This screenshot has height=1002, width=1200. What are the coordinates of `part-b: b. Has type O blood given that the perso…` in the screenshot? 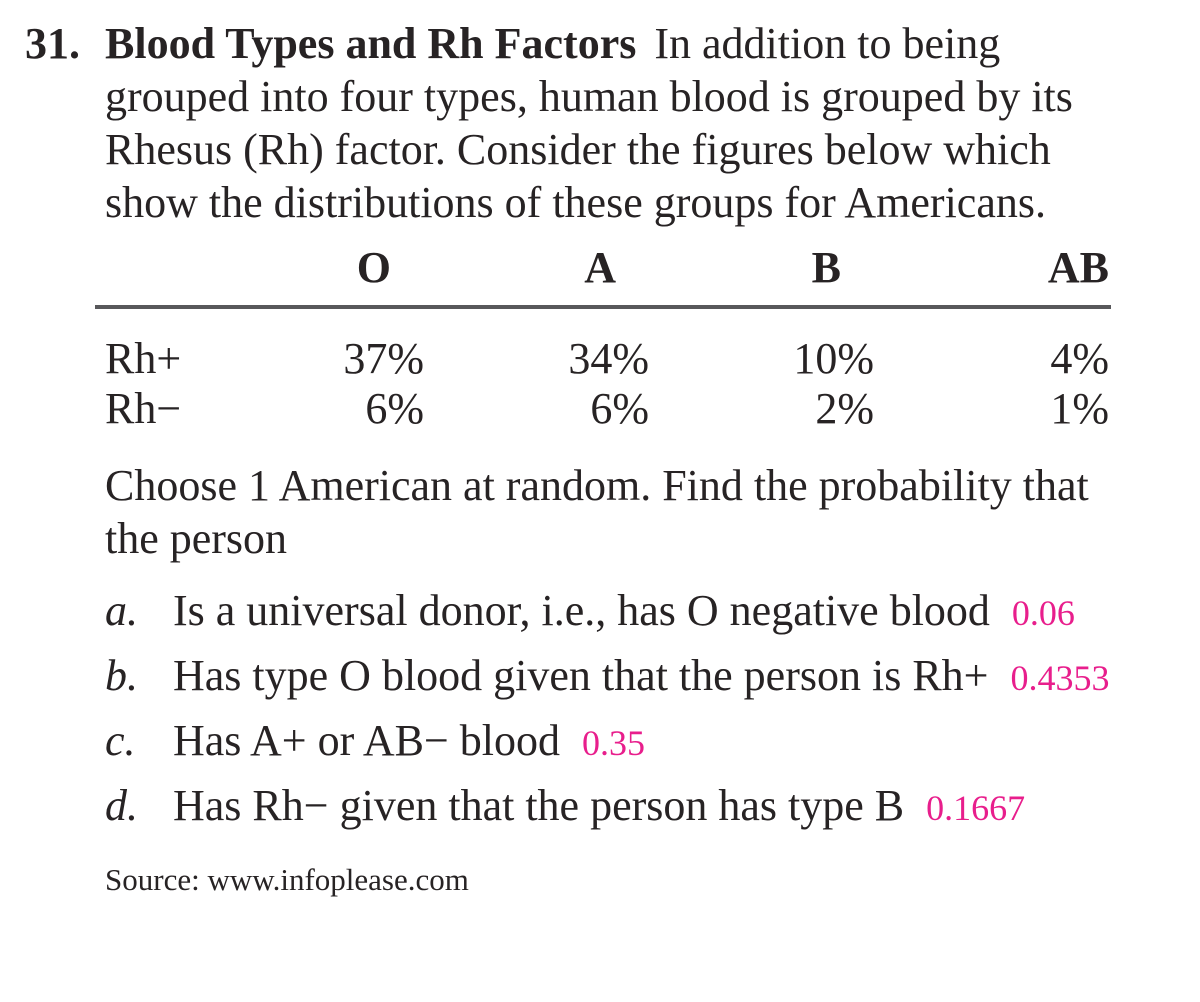 It's located at (637, 677).